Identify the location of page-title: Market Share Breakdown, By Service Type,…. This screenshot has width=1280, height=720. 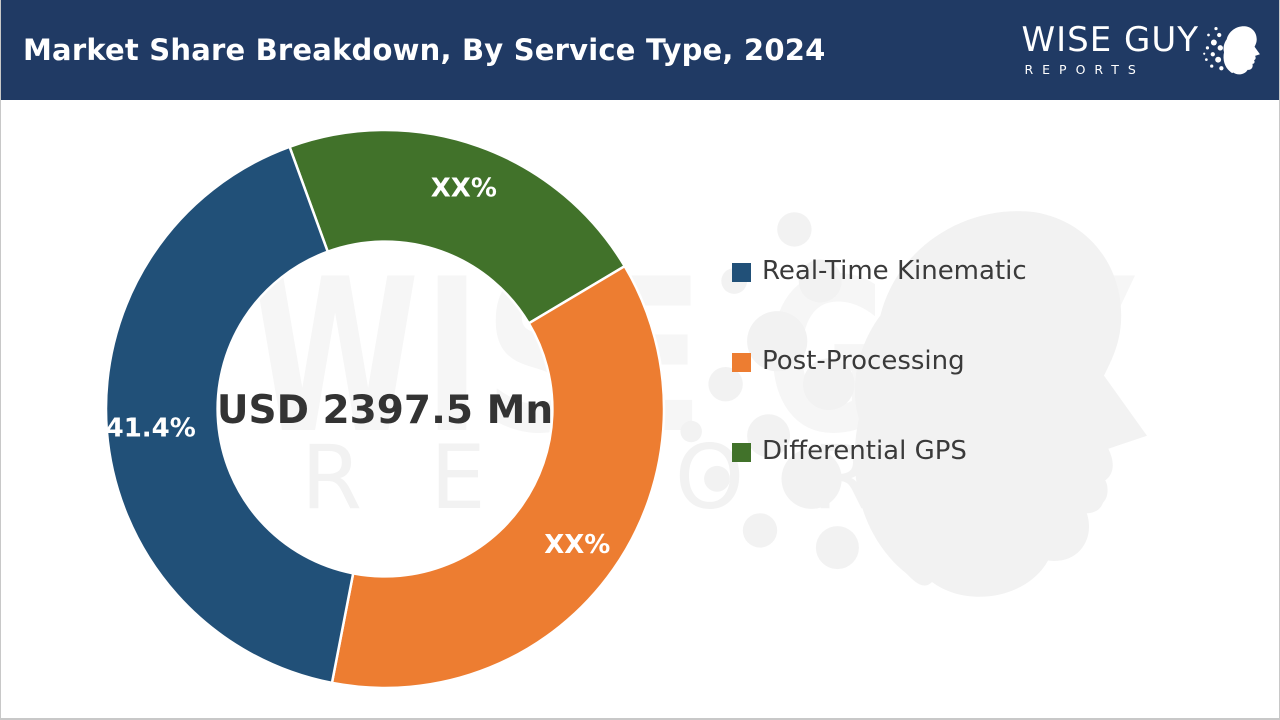
(424, 50).